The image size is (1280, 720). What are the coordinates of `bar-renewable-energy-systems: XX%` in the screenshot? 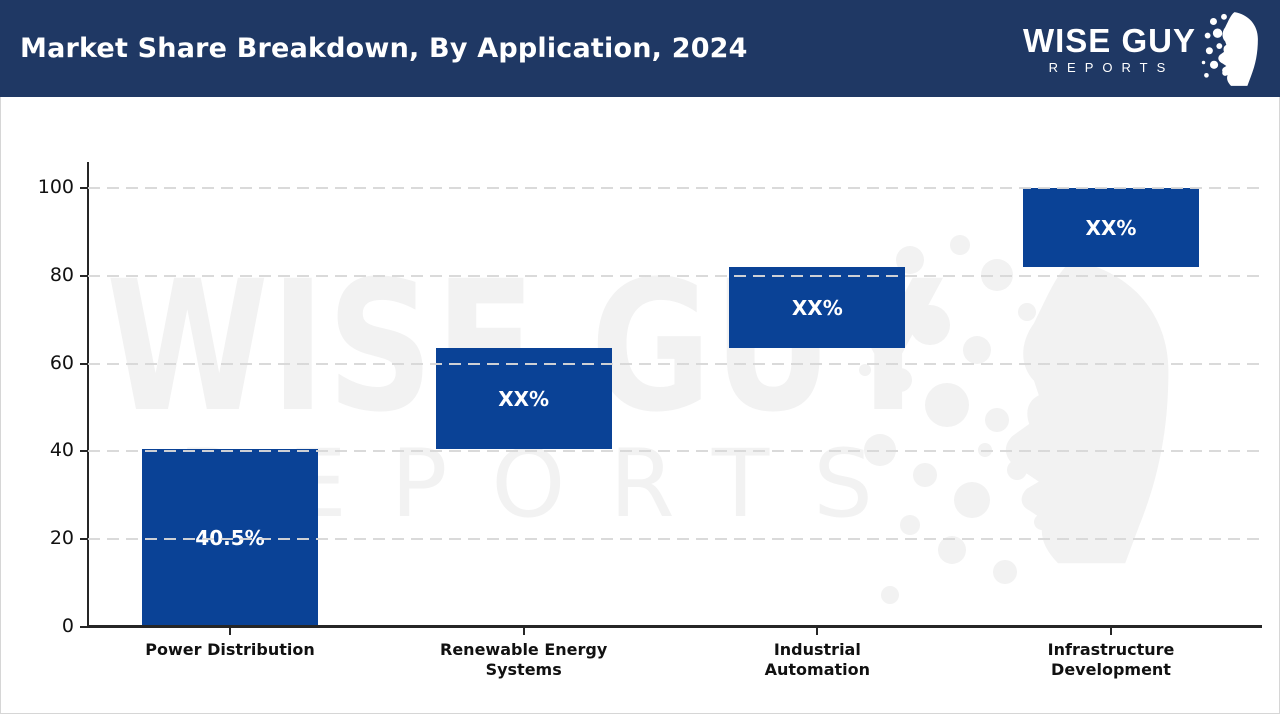 It's located at (523, 399).